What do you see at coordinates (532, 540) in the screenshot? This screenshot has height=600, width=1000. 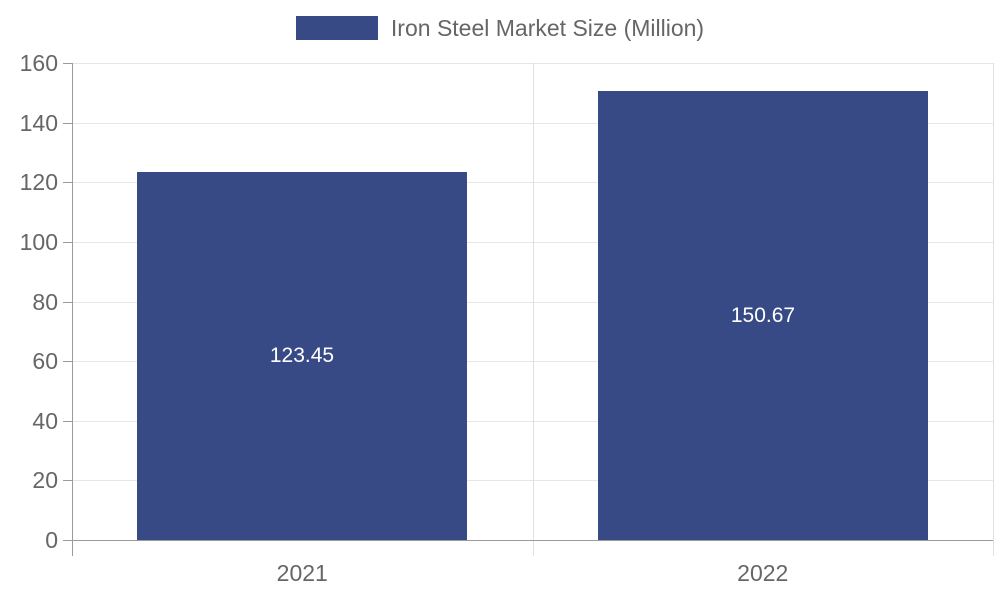 I see `x-axis-line` at bounding box center [532, 540].